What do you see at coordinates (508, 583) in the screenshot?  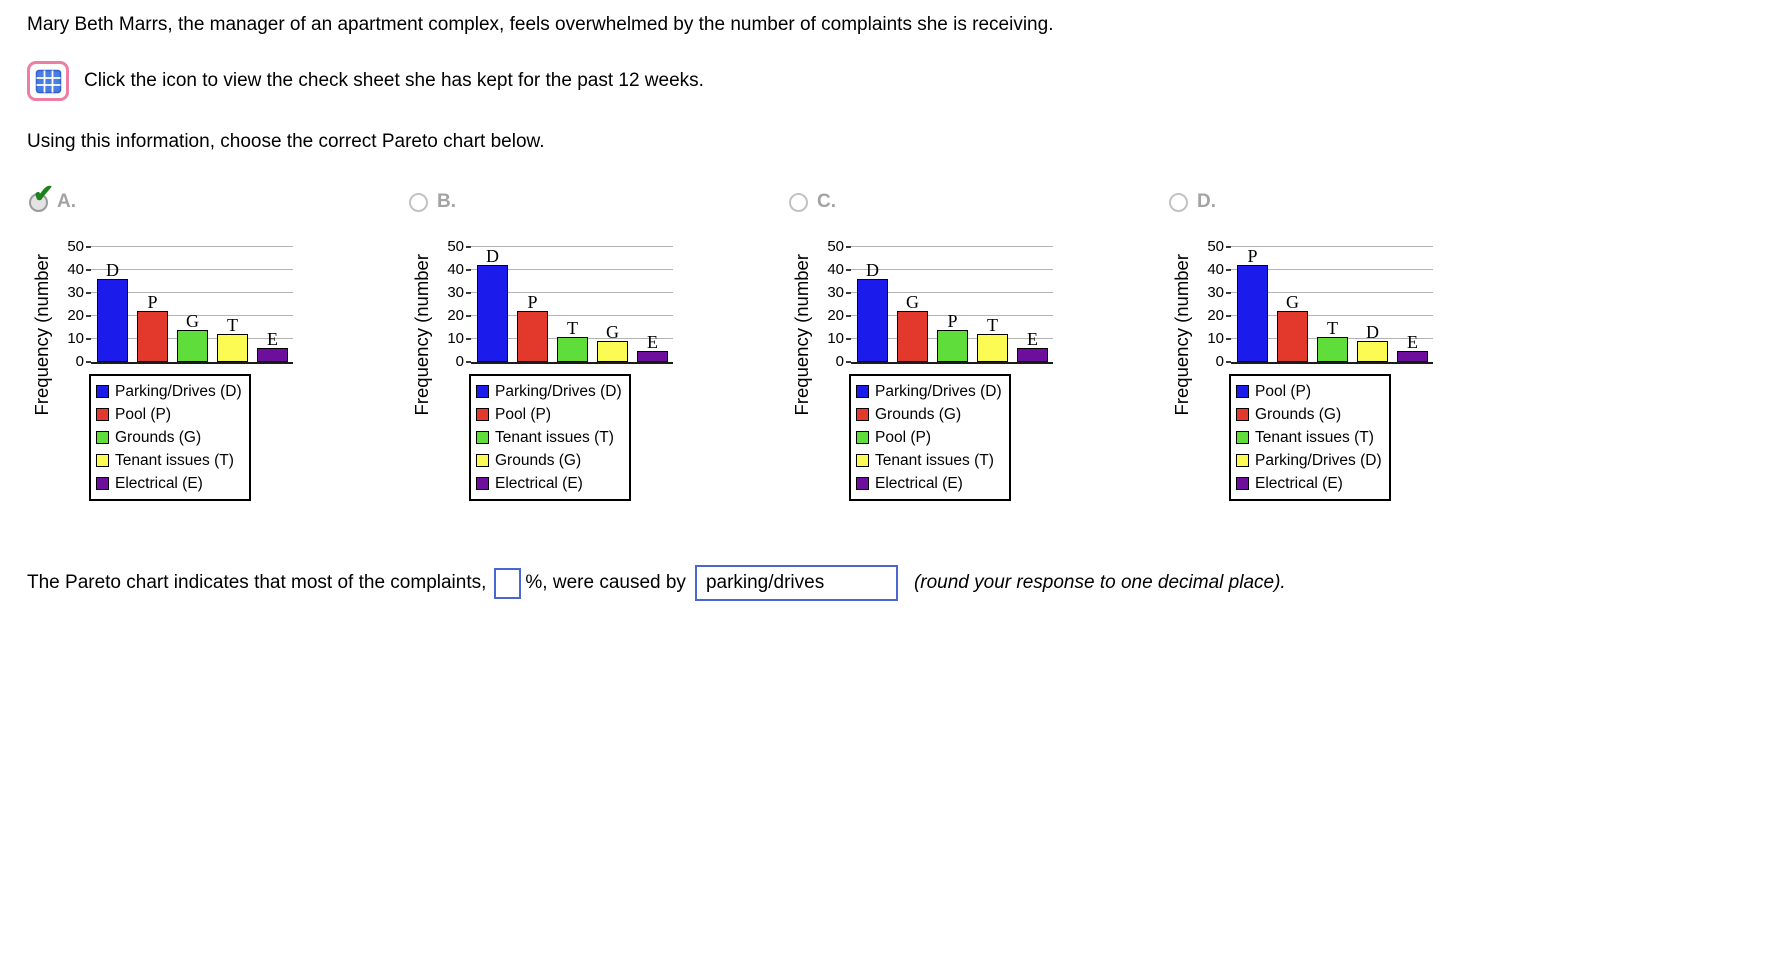 I see `percent-input` at bounding box center [508, 583].